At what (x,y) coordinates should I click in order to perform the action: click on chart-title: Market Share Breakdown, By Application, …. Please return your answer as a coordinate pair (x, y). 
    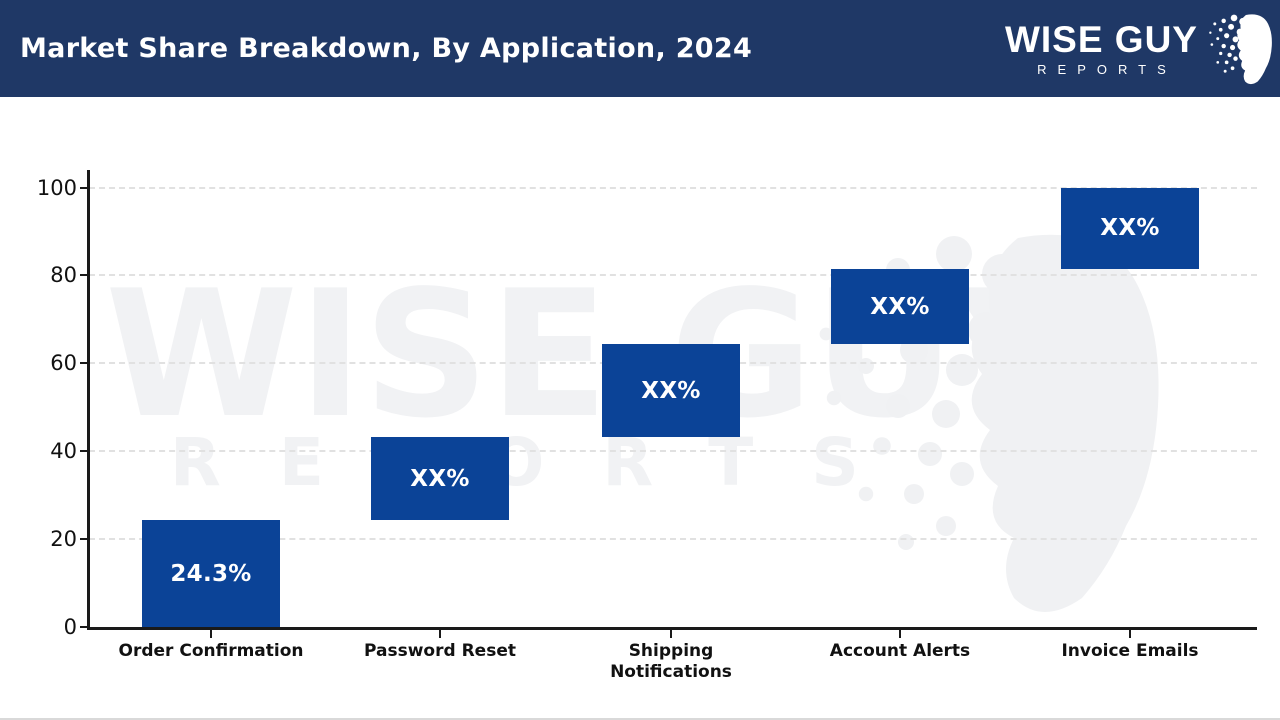
    Looking at the image, I should click on (386, 48).